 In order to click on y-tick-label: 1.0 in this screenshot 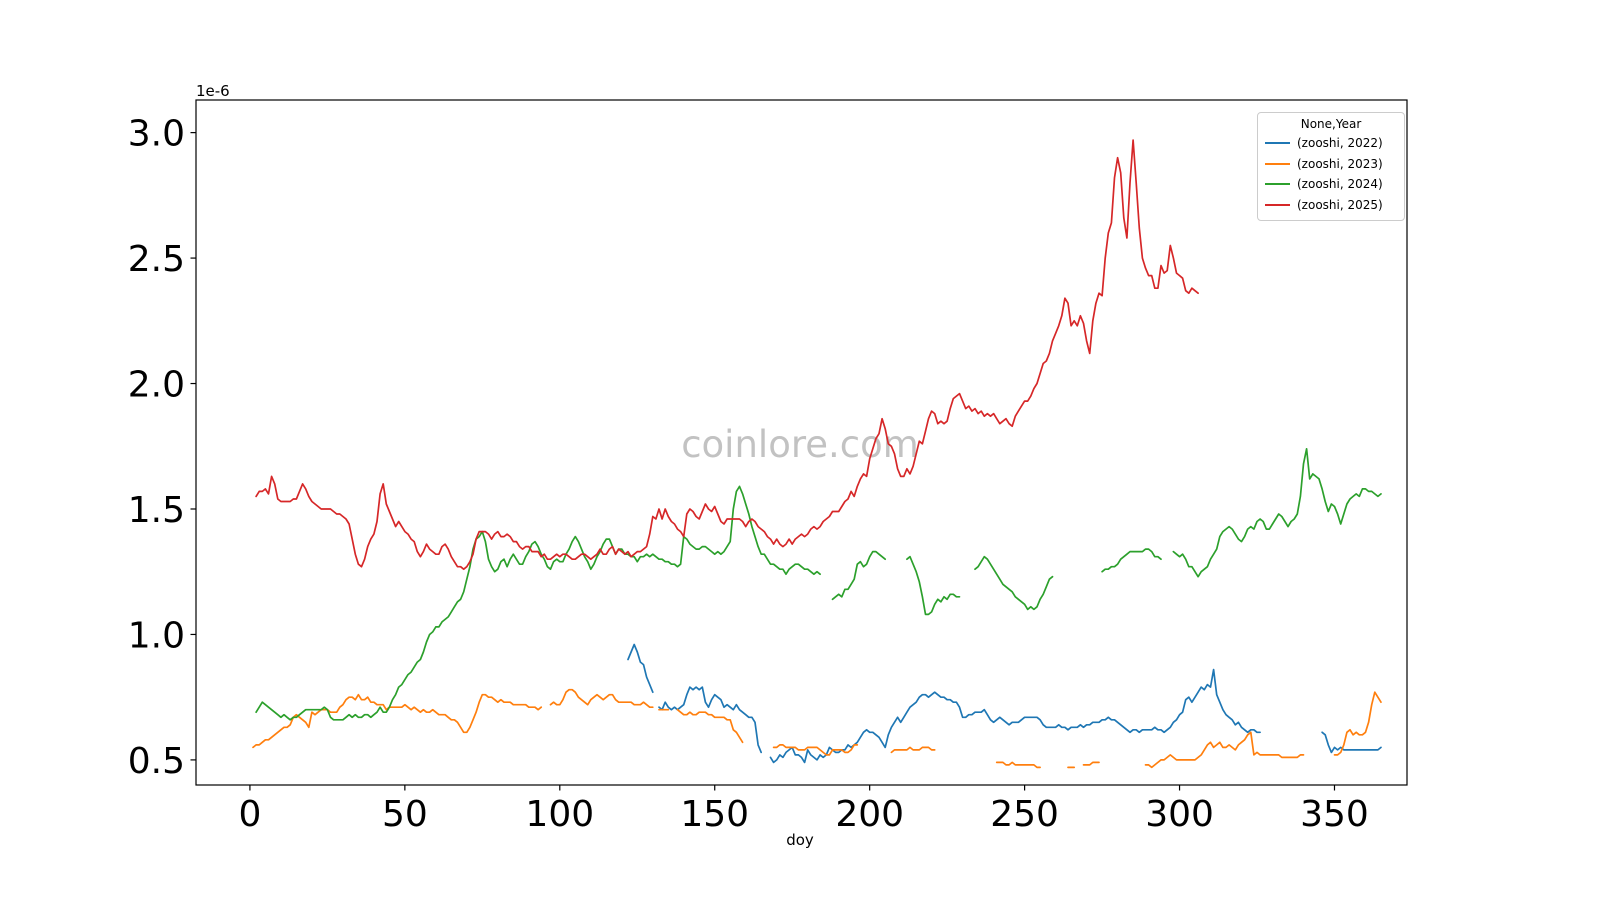, I will do `click(156, 635)`.